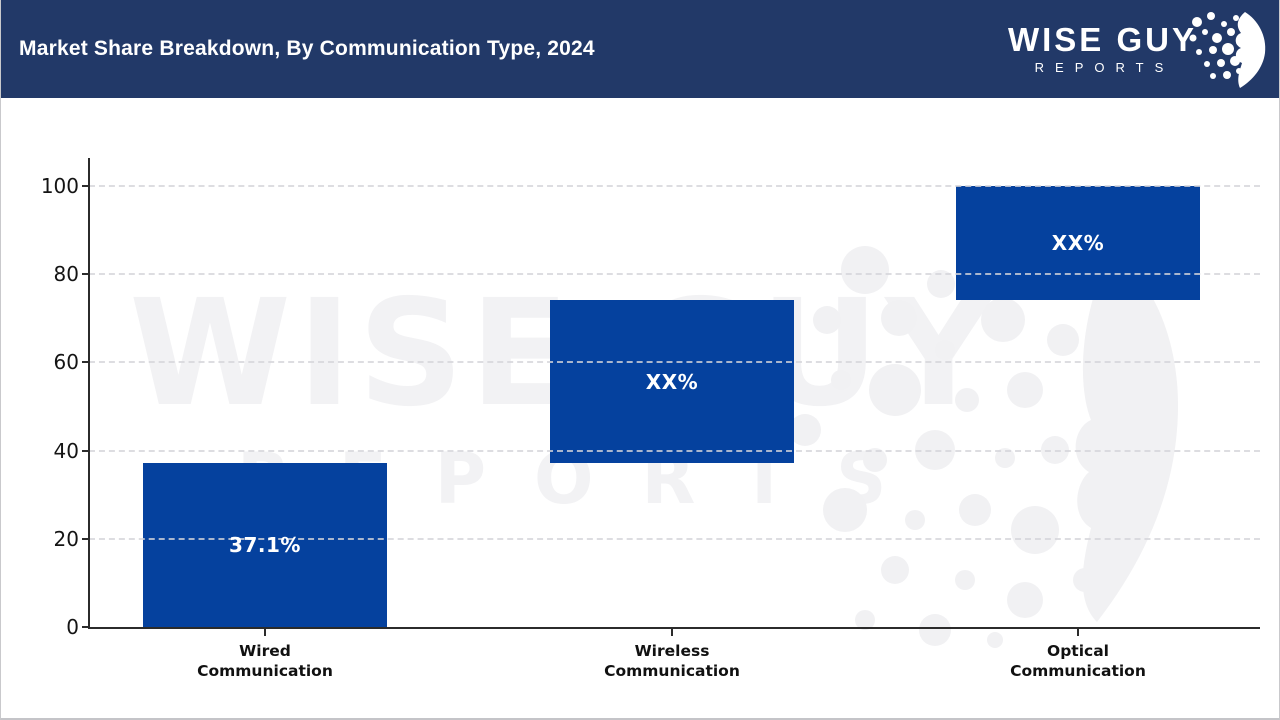  I want to click on y-tick-label: 100, so click(59, 186).